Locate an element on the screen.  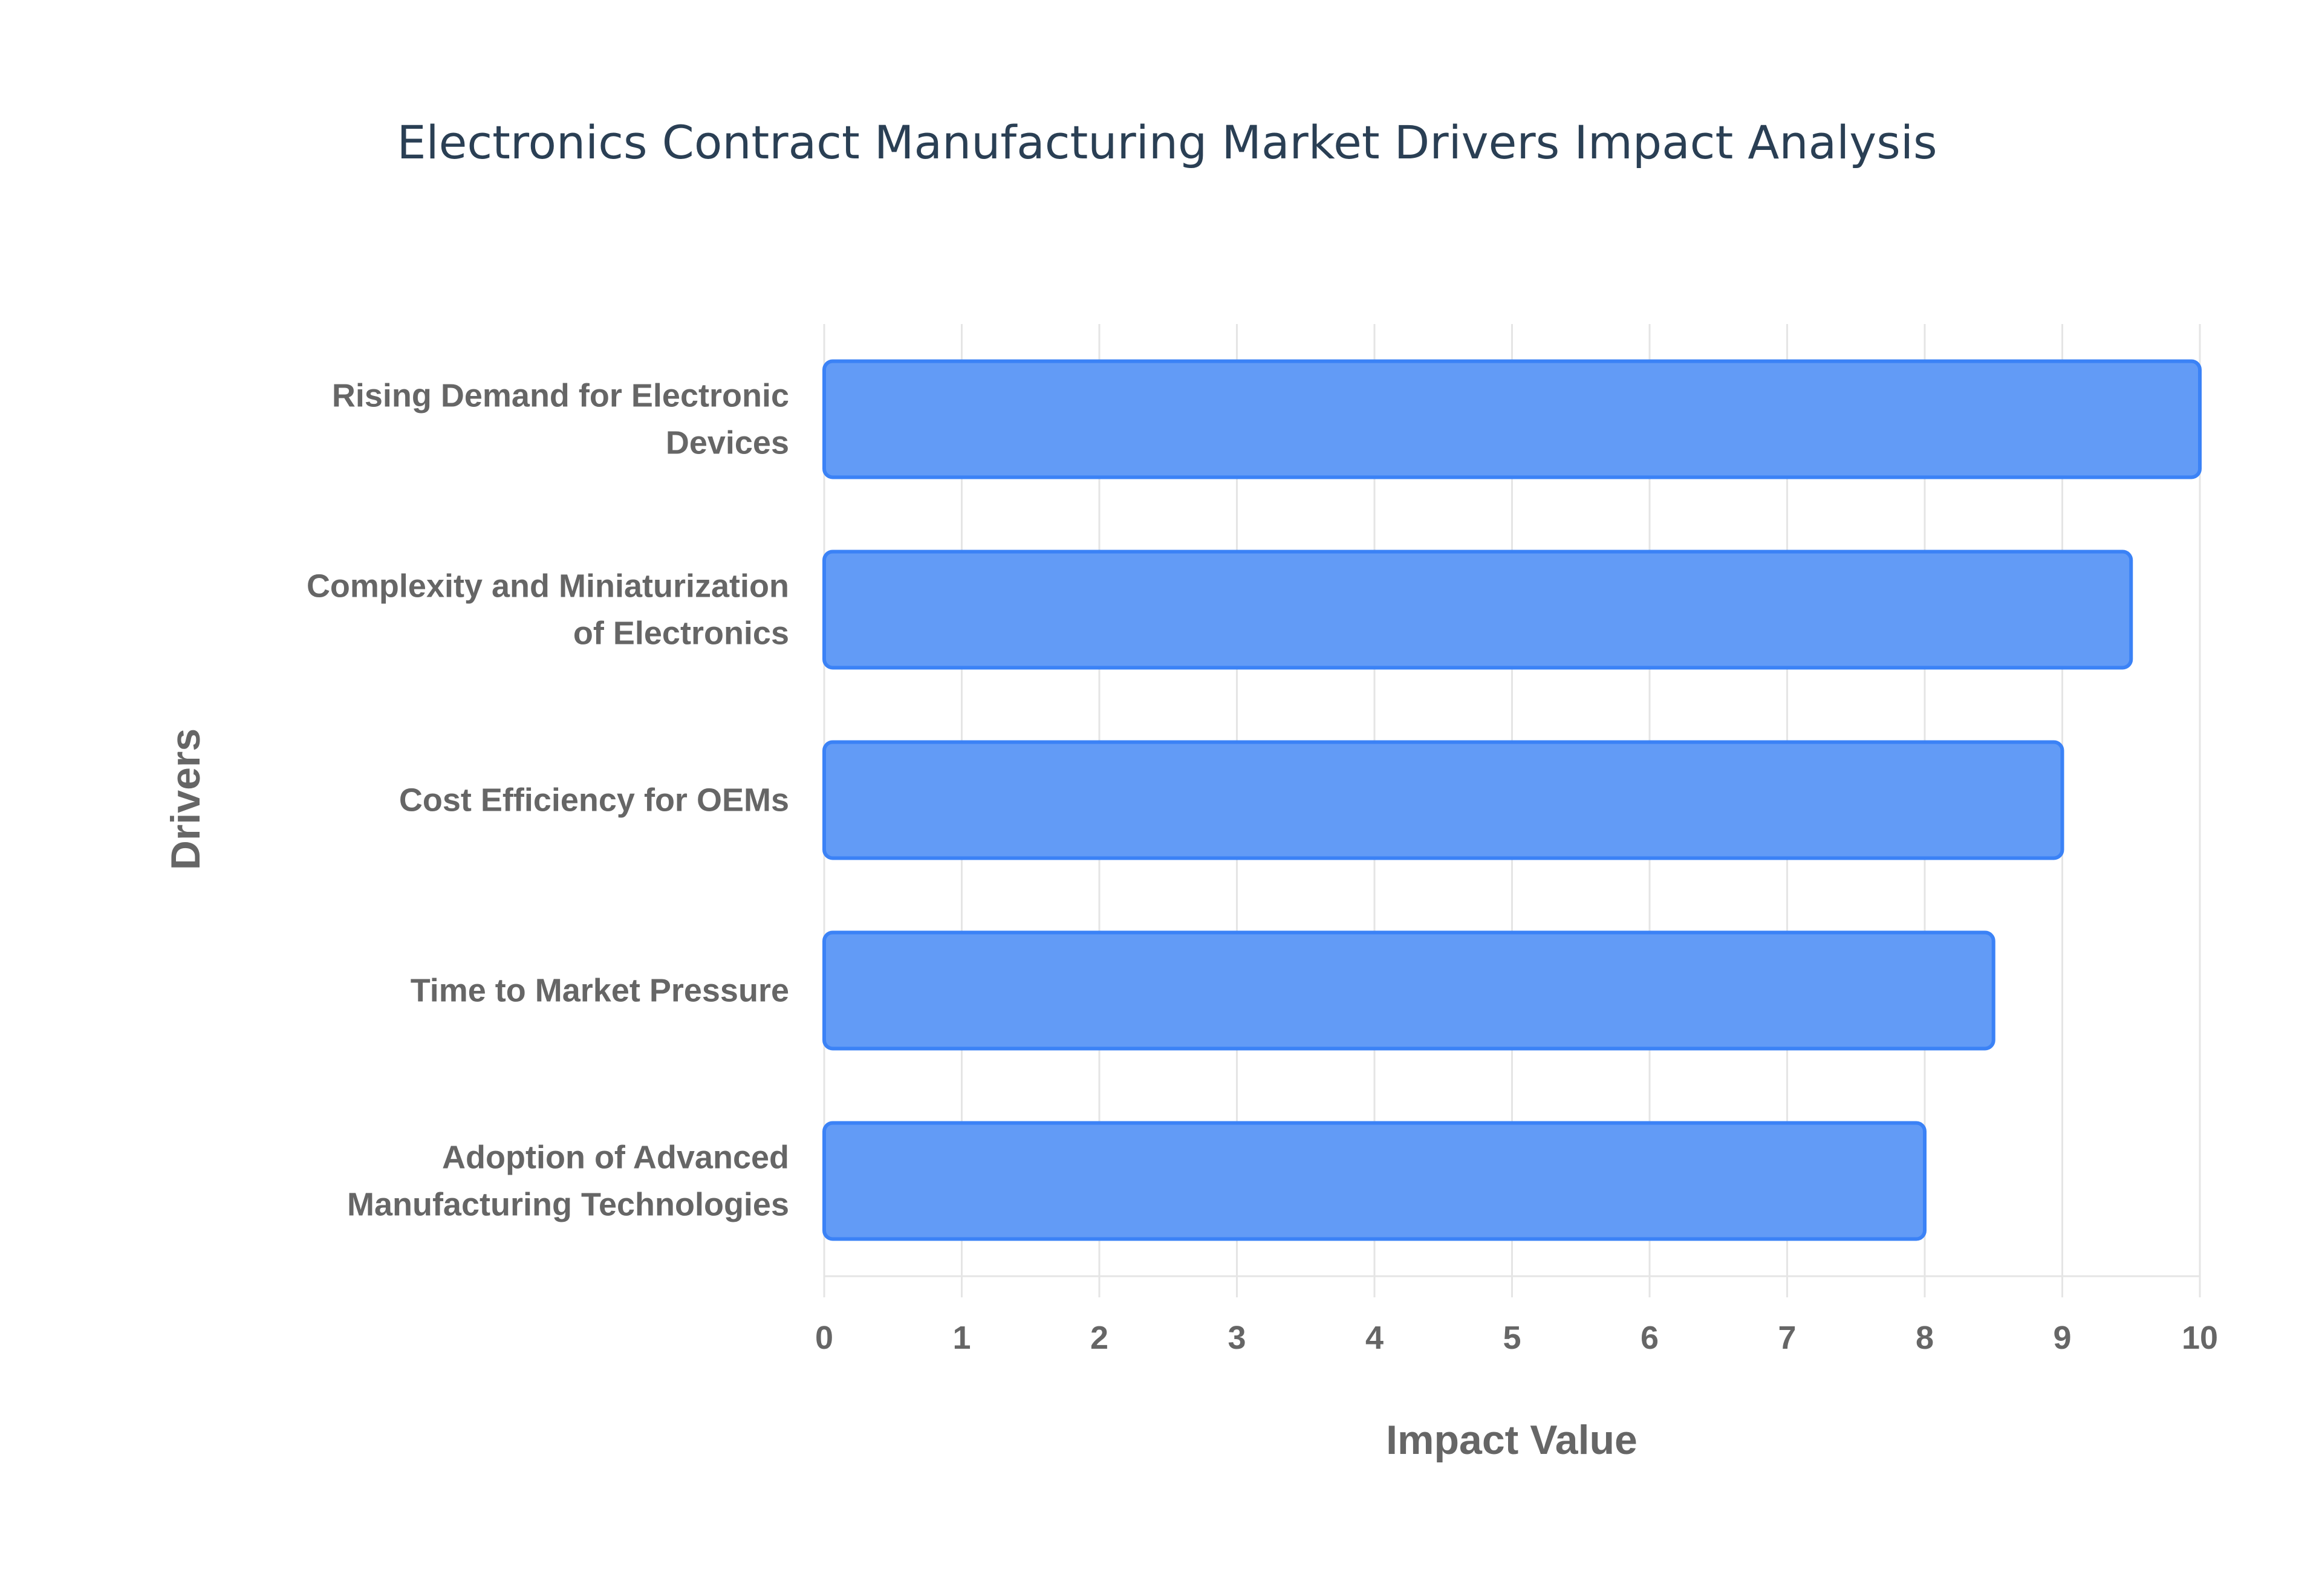
x-tick-label: 1 is located at coordinates (962, 1338).